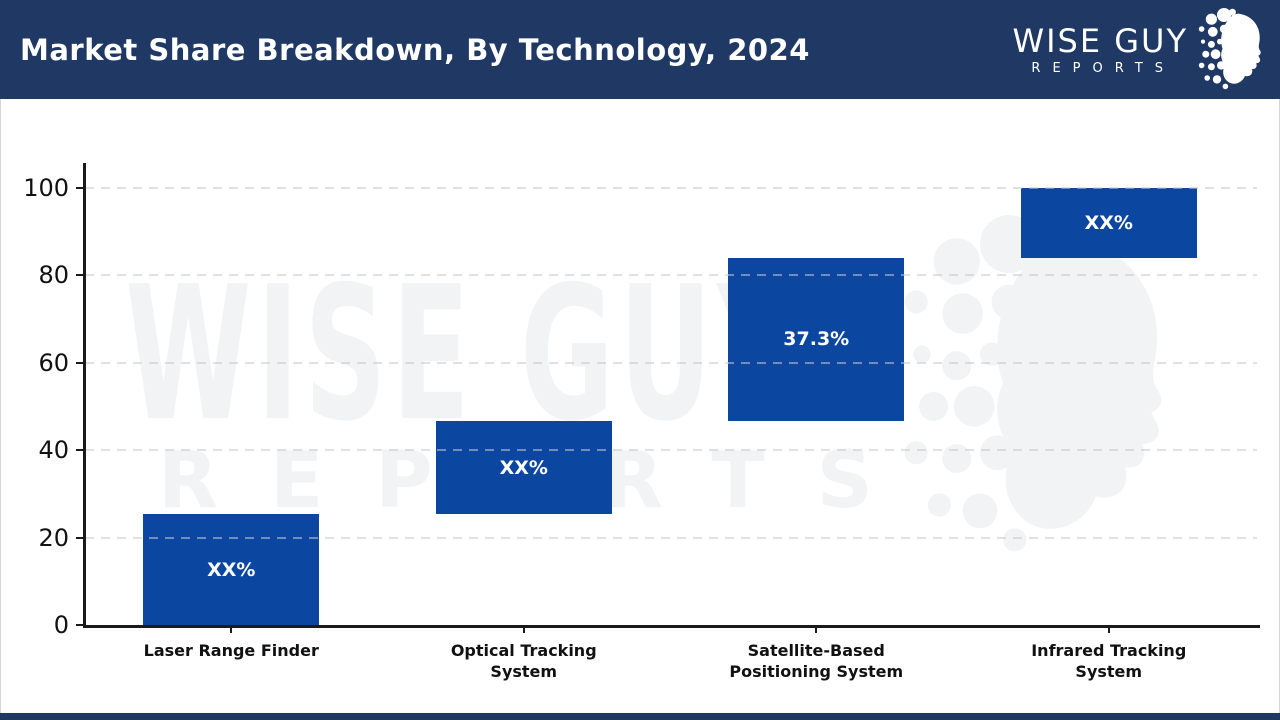  What do you see at coordinates (1103, 68) in the screenshot?
I see `logo-subtitle: REPORTS` at bounding box center [1103, 68].